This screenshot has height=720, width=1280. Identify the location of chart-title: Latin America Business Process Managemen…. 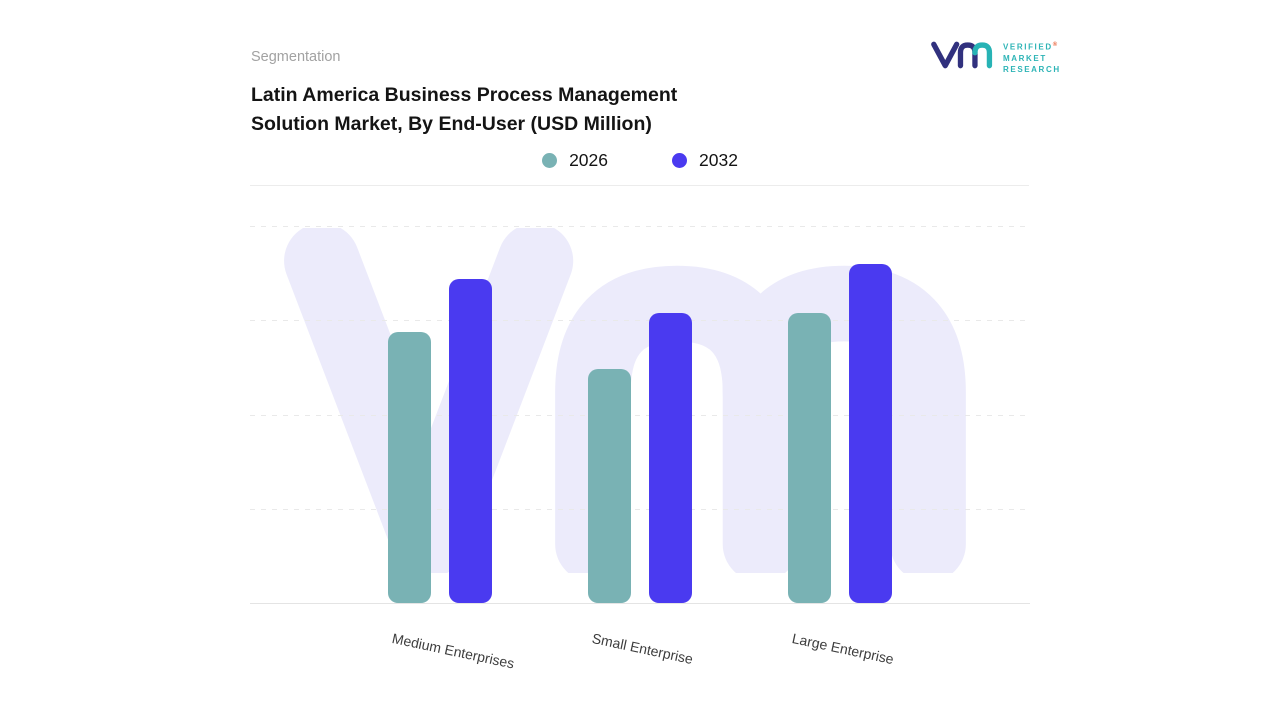
(561, 110).